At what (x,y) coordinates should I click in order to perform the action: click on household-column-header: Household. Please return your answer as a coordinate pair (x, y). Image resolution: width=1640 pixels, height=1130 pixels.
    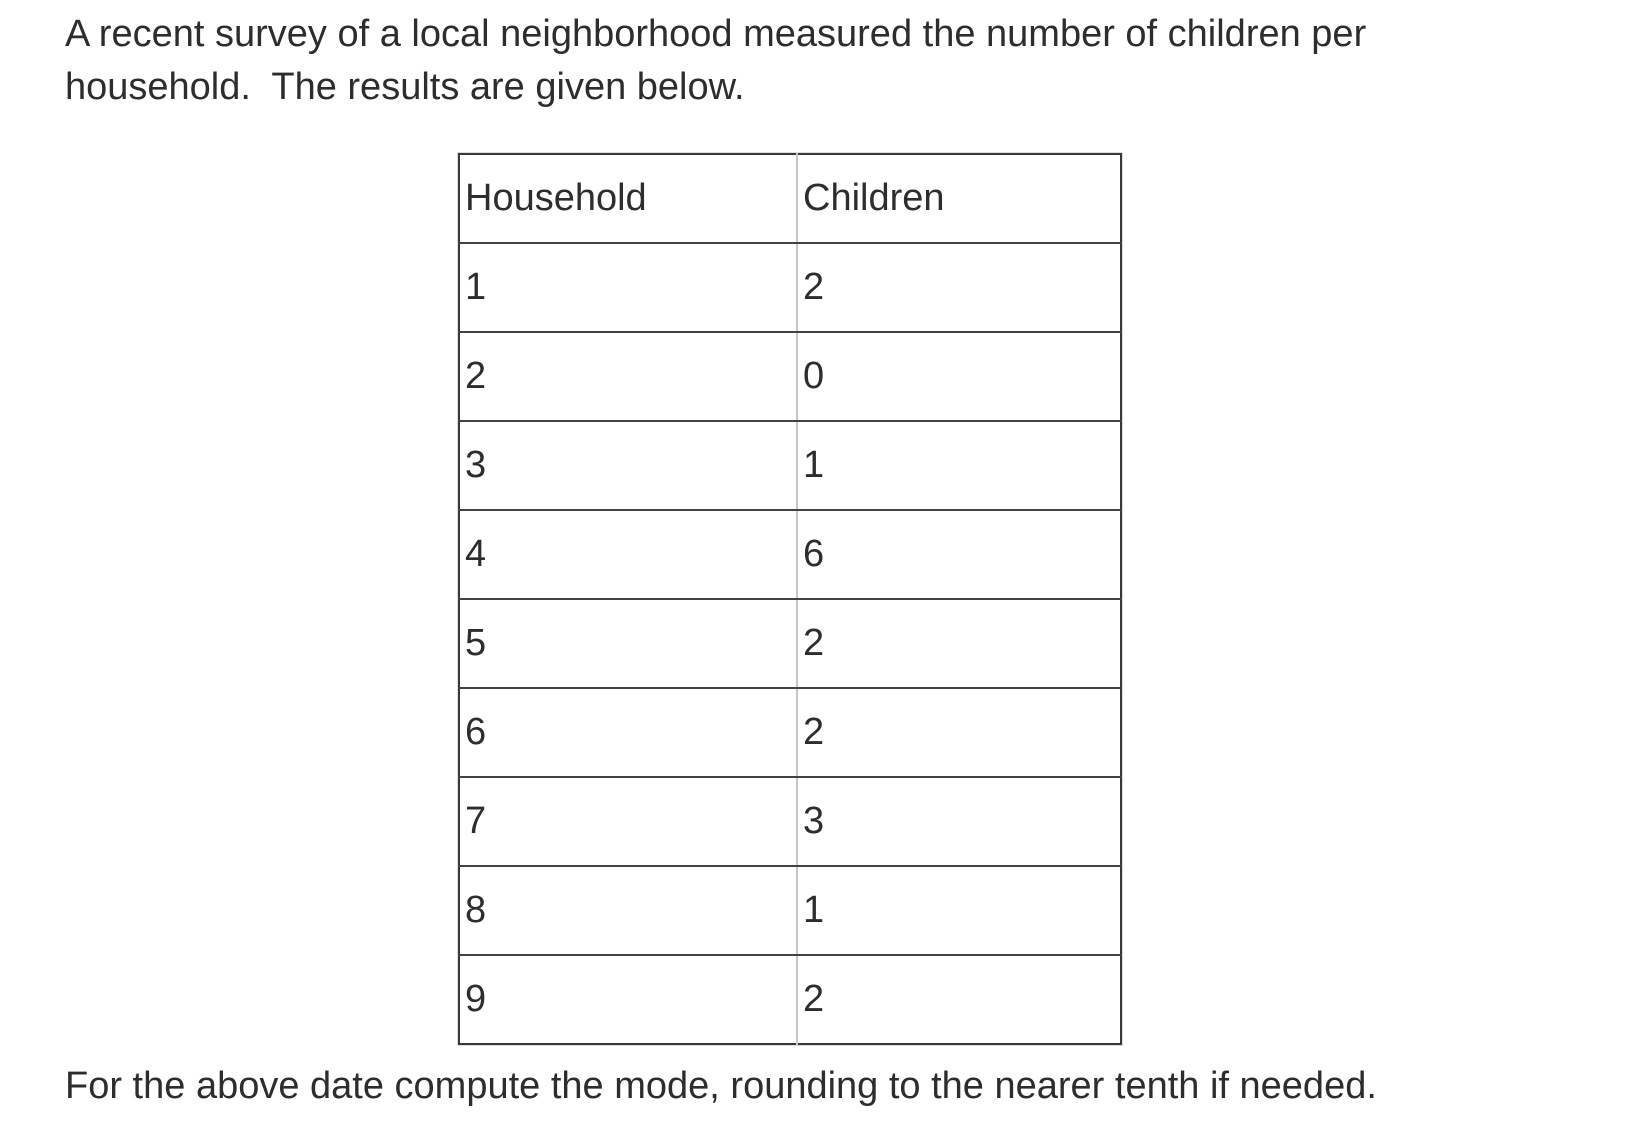
    Looking at the image, I should click on (628, 199).